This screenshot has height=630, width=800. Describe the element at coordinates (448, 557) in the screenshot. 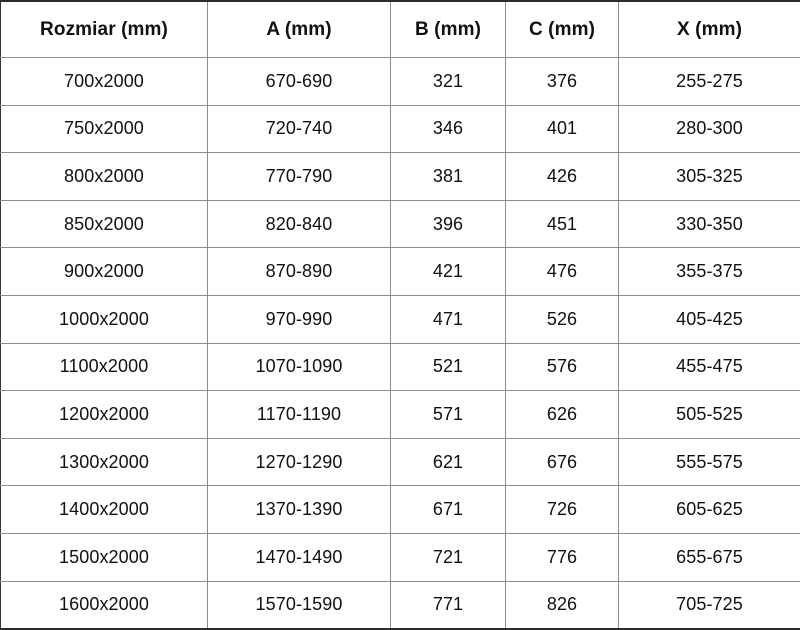

I see `cell-b: 721` at that location.